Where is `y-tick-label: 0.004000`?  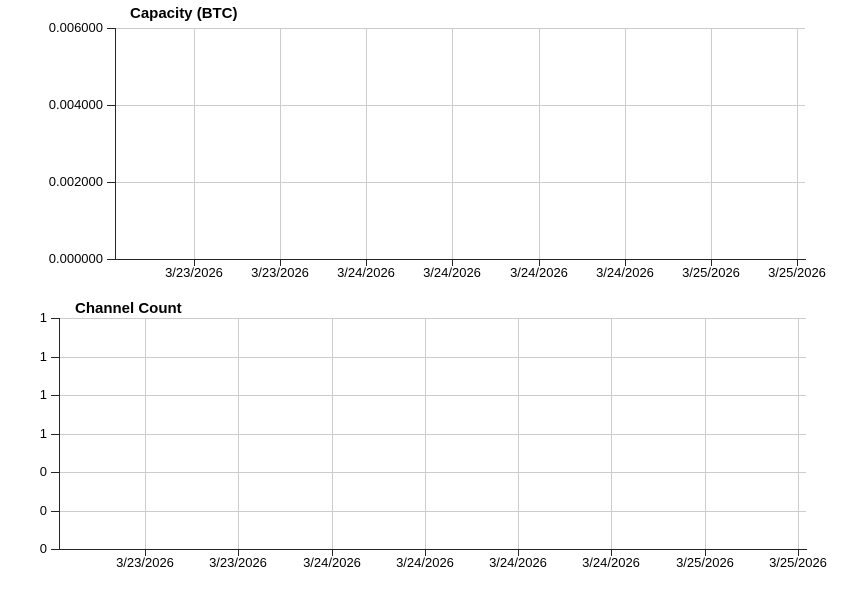 y-tick-label: 0.004000 is located at coordinates (75, 104).